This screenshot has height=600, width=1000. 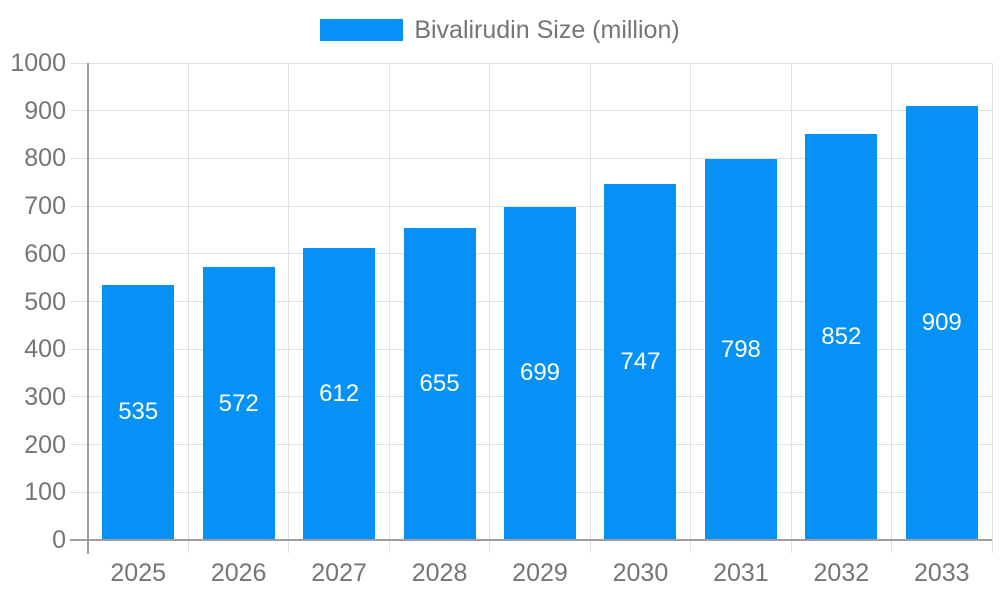 What do you see at coordinates (45, 253) in the screenshot?
I see `y-axis-tick-label: 600` at bounding box center [45, 253].